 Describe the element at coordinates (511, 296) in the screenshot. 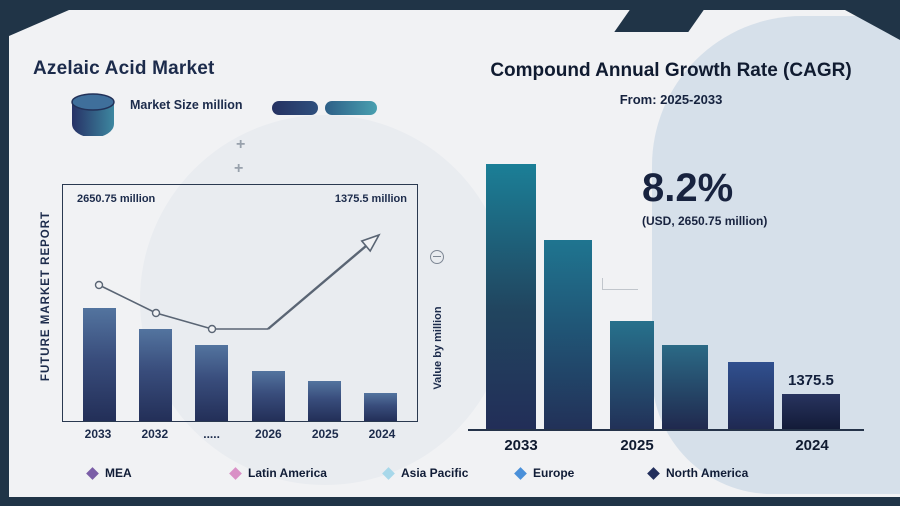

I see `right-bar-2033-s1` at that location.